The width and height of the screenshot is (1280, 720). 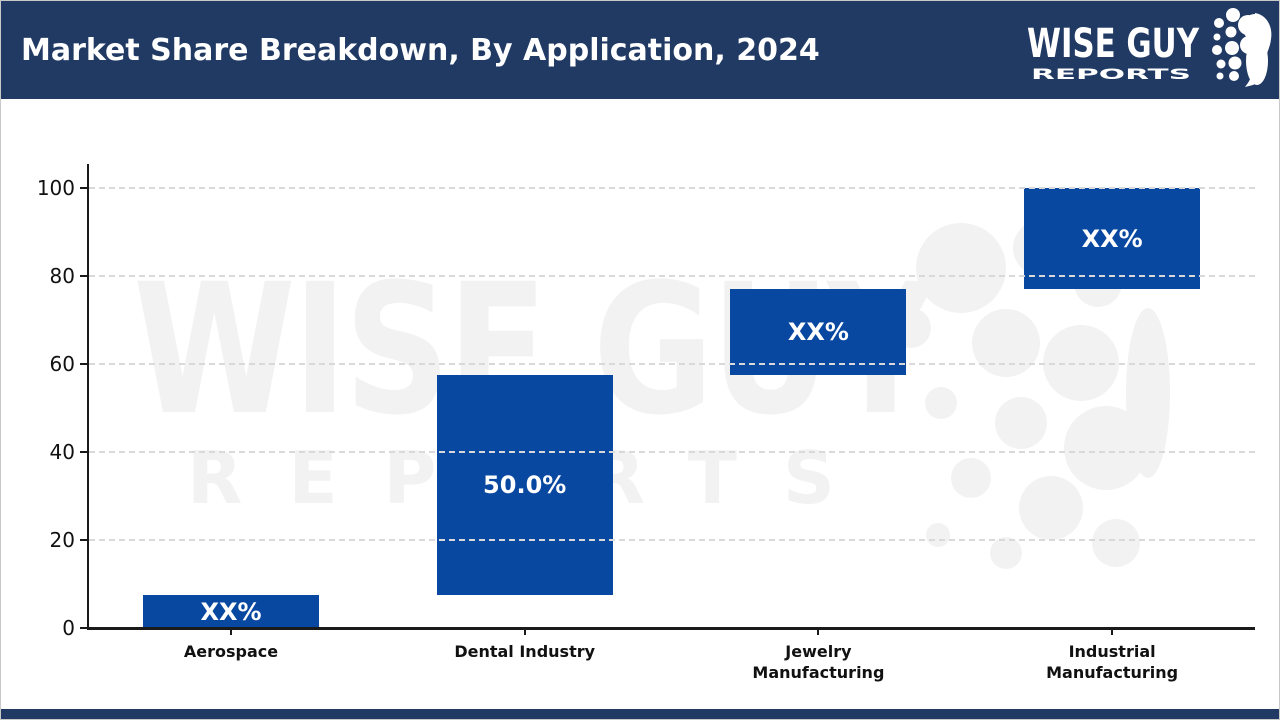 What do you see at coordinates (62, 276) in the screenshot?
I see `y-tick-label: 80` at bounding box center [62, 276].